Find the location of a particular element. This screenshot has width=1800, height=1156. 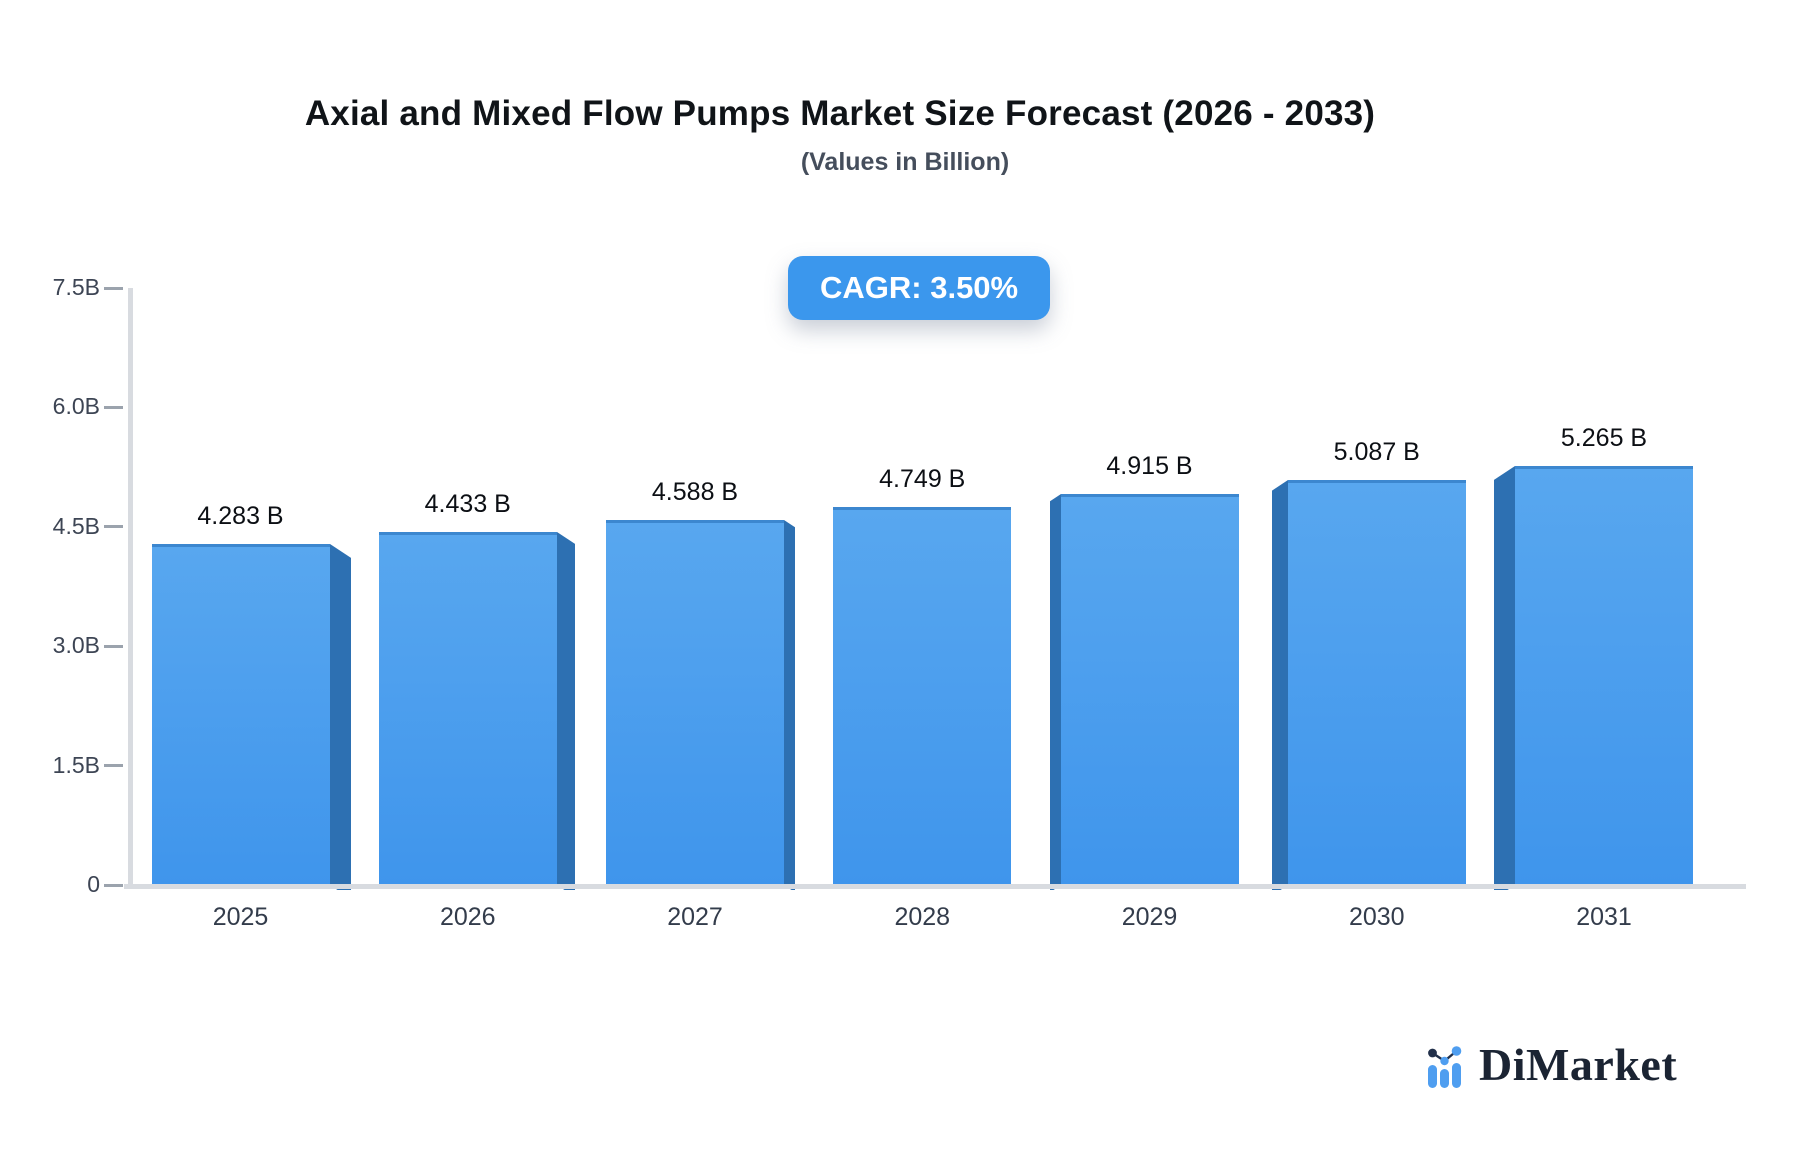

brand-name: DiMarket is located at coordinates (1578, 1064).